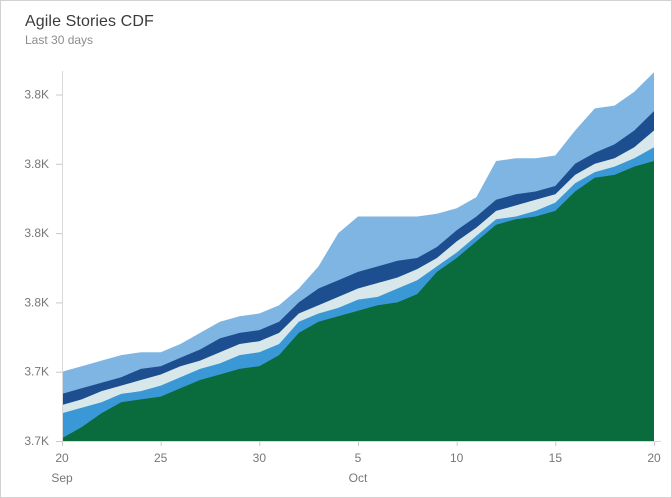 The image size is (672, 498). I want to click on x-month-label: Sep, so click(62, 478).